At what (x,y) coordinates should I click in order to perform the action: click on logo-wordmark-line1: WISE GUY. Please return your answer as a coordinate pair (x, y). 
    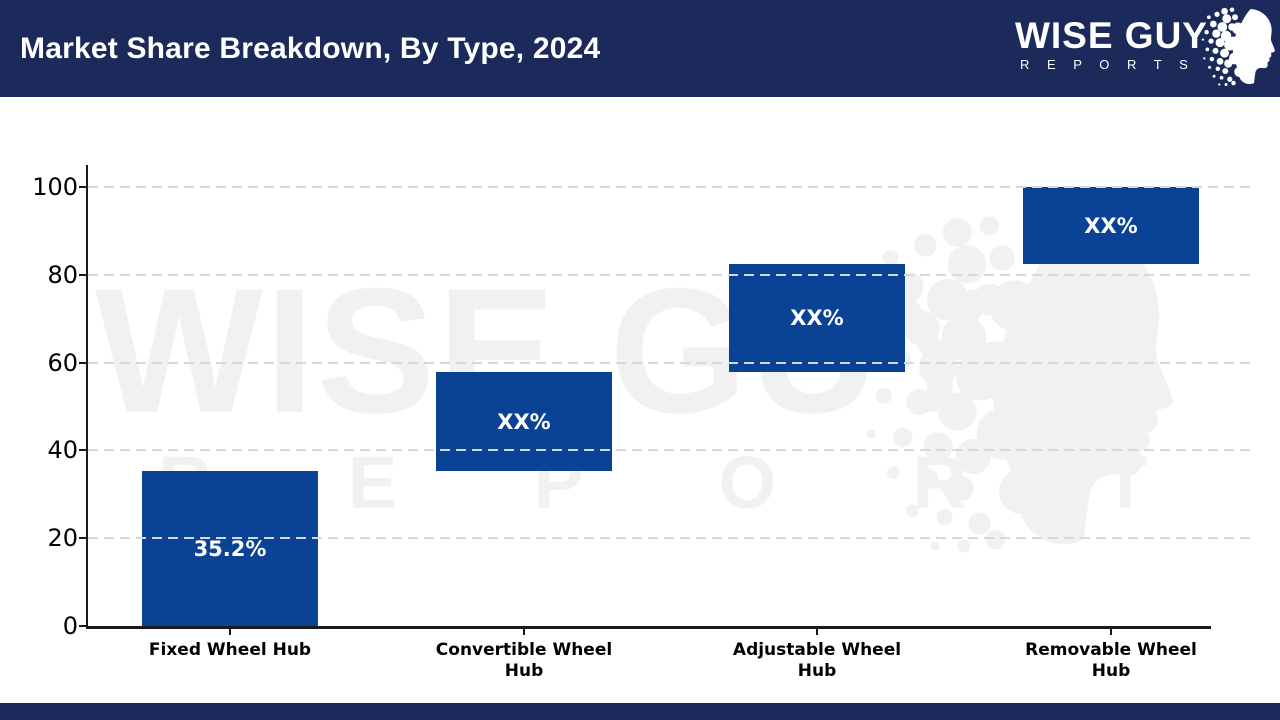
    Looking at the image, I should click on (1111, 35).